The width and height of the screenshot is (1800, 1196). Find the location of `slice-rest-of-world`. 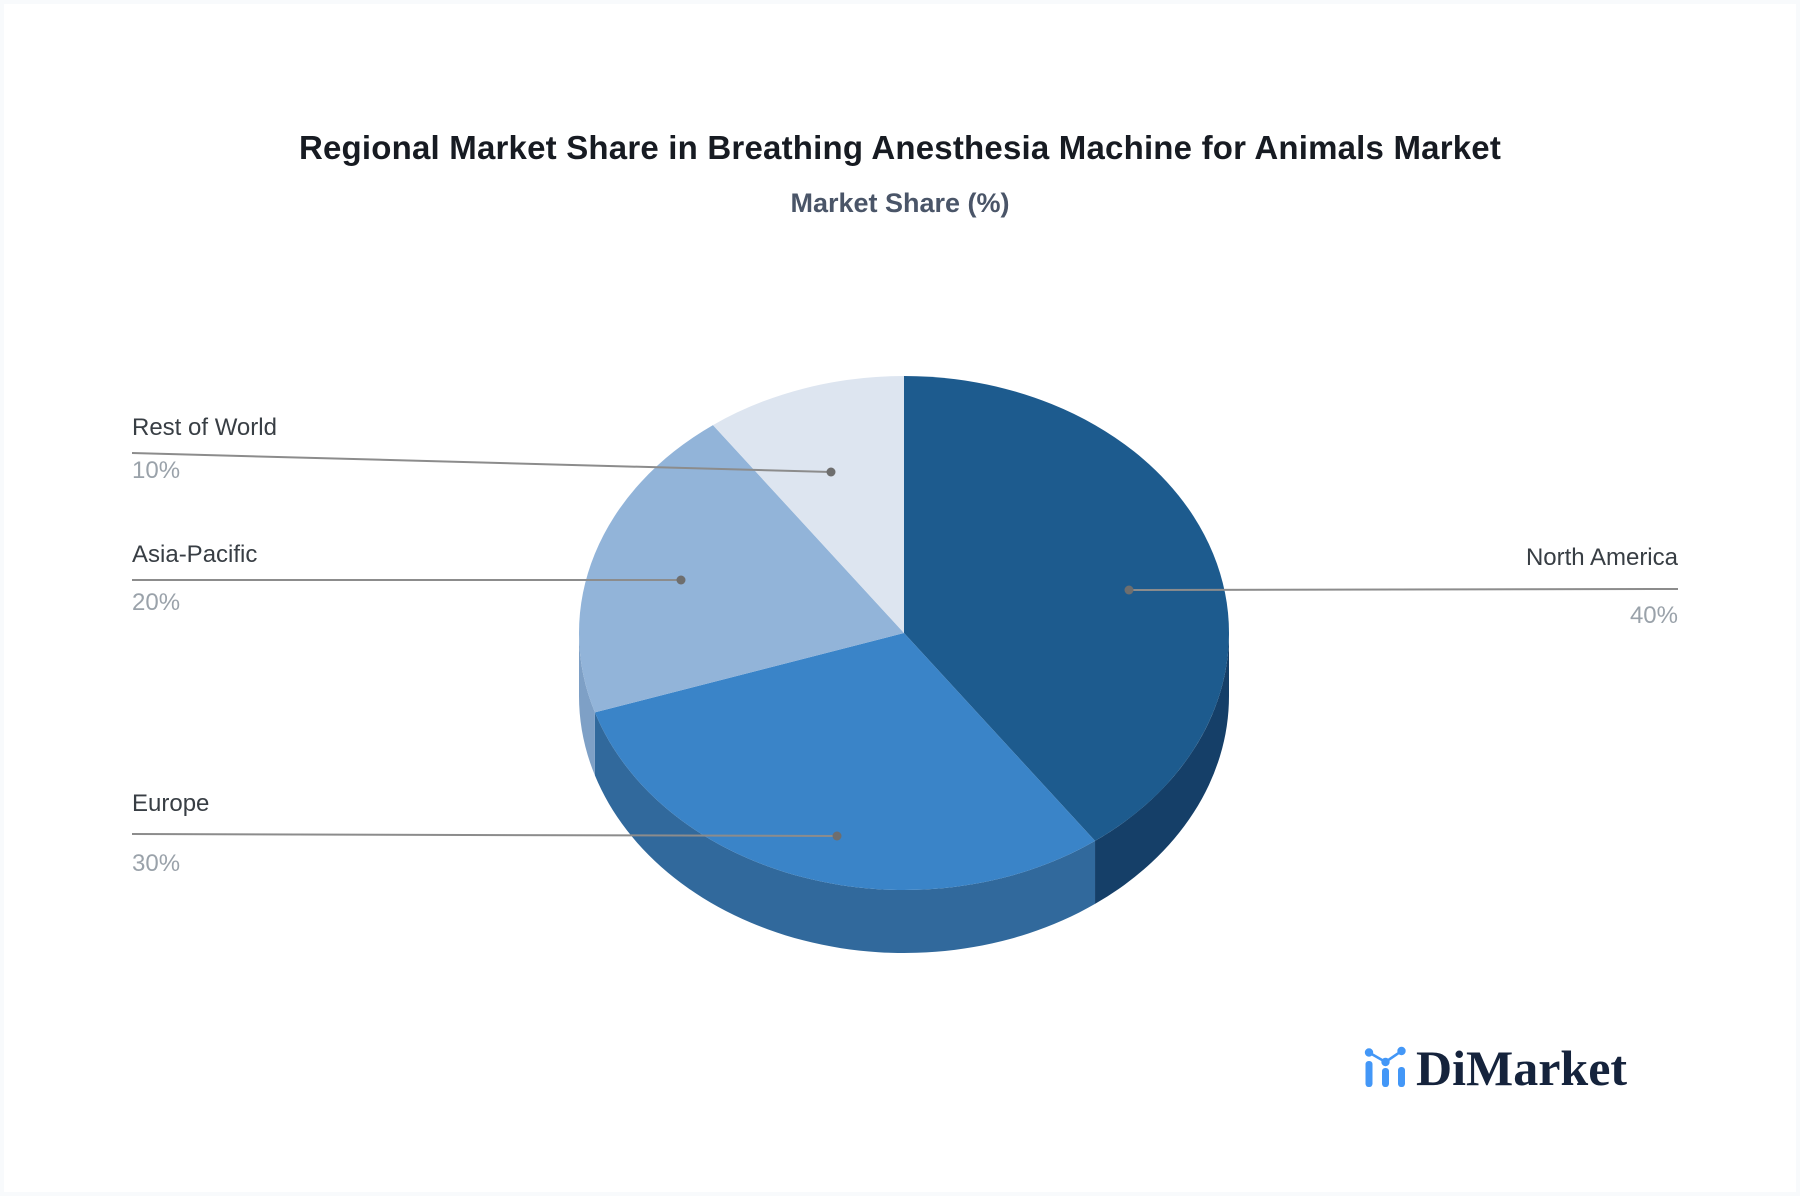

slice-rest-of-world is located at coordinates (808, 504).